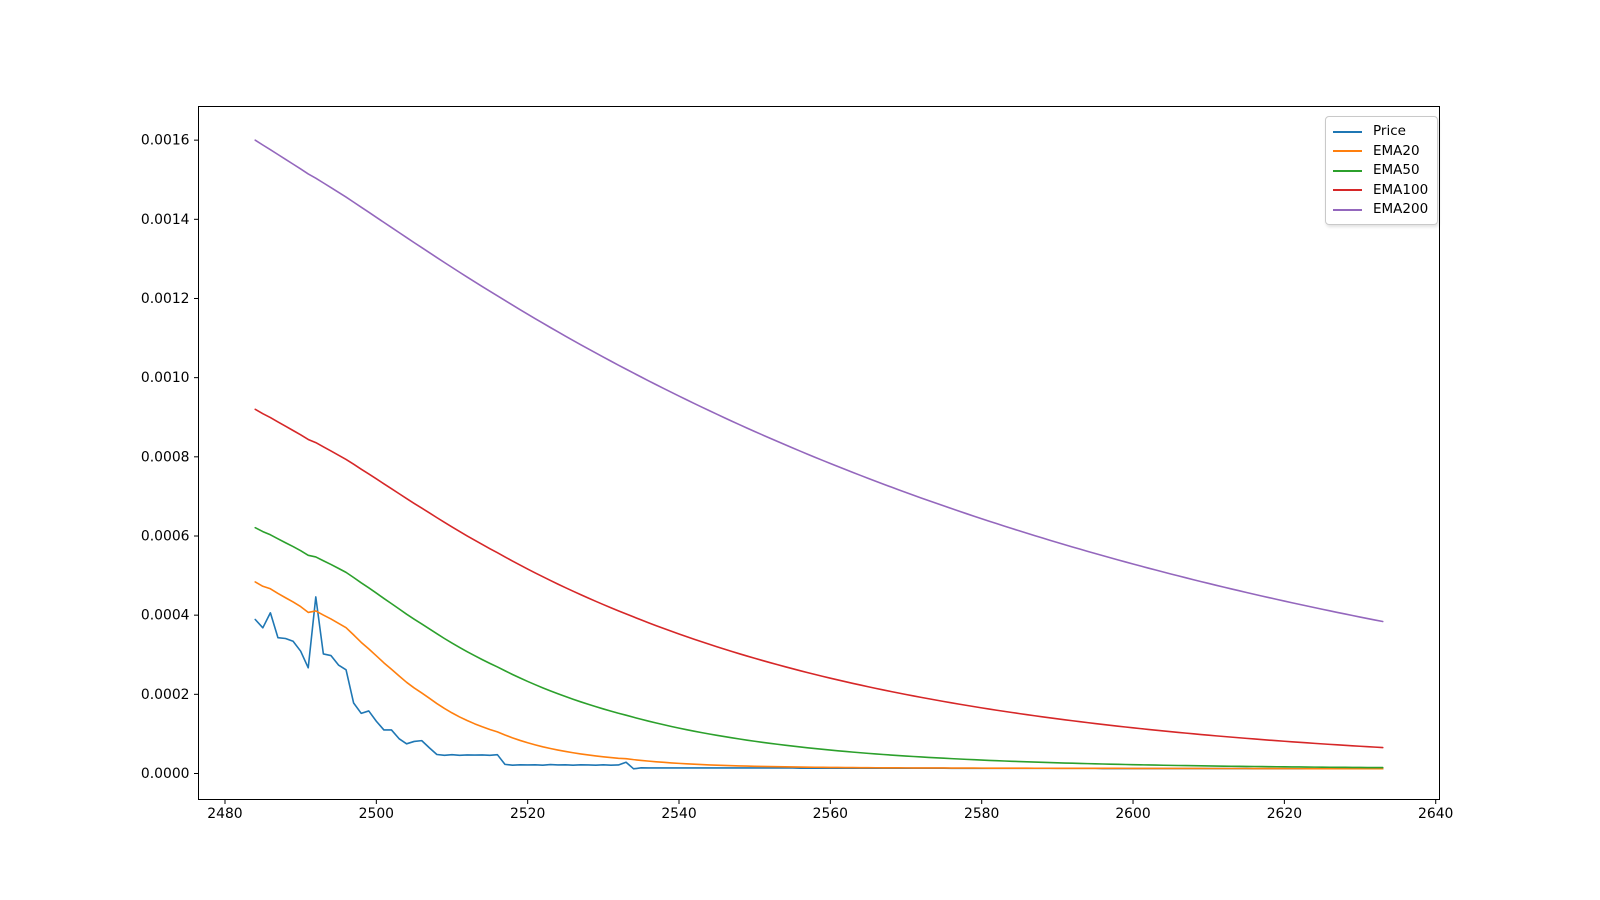 This screenshot has height=900, width=1600. Describe the element at coordinates (165, 141) in the screenshot. I see `y-tick-label: 0.0016` at that location.